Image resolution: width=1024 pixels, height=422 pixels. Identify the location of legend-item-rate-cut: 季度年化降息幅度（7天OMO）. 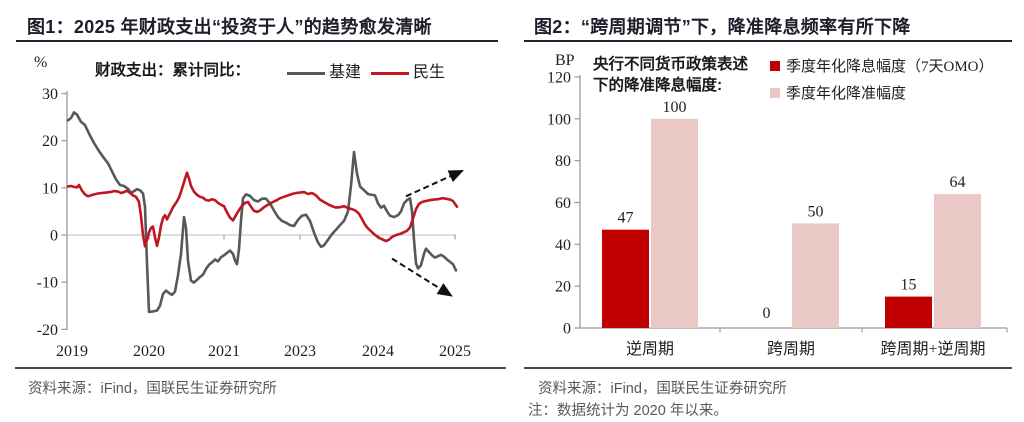
(882, 65).